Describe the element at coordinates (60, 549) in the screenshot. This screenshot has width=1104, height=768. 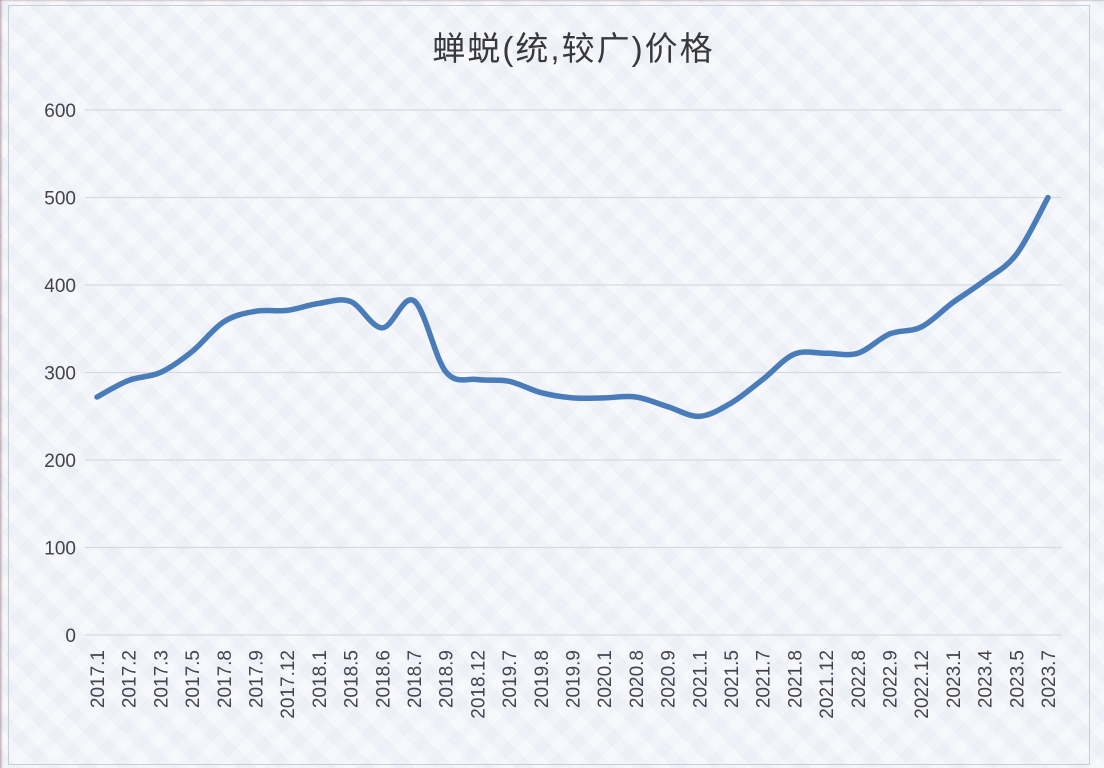
I see `y-axis-tick-label: 100` at that location.